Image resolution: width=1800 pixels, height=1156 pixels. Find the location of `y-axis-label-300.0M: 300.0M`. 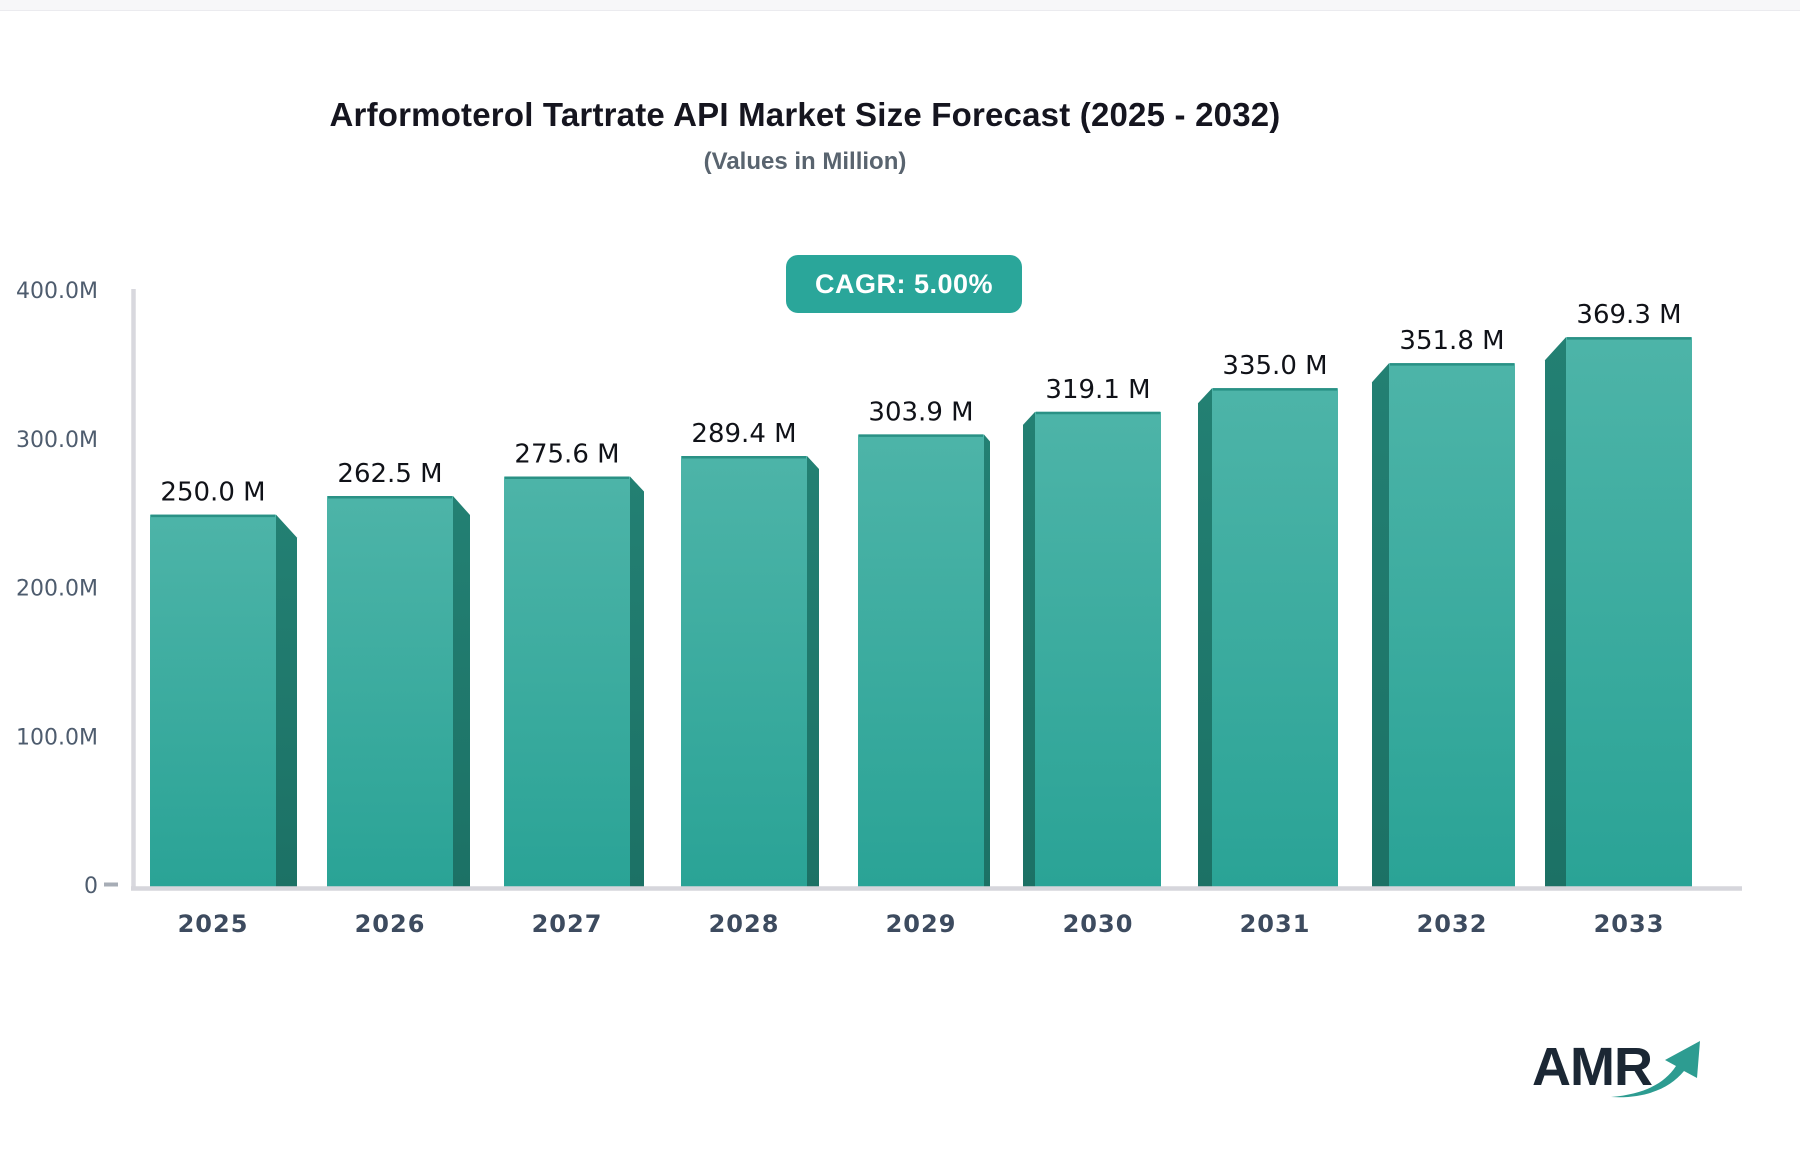

y-axis-label-300.0M: 300.0M is located at coordinates (57, 440).